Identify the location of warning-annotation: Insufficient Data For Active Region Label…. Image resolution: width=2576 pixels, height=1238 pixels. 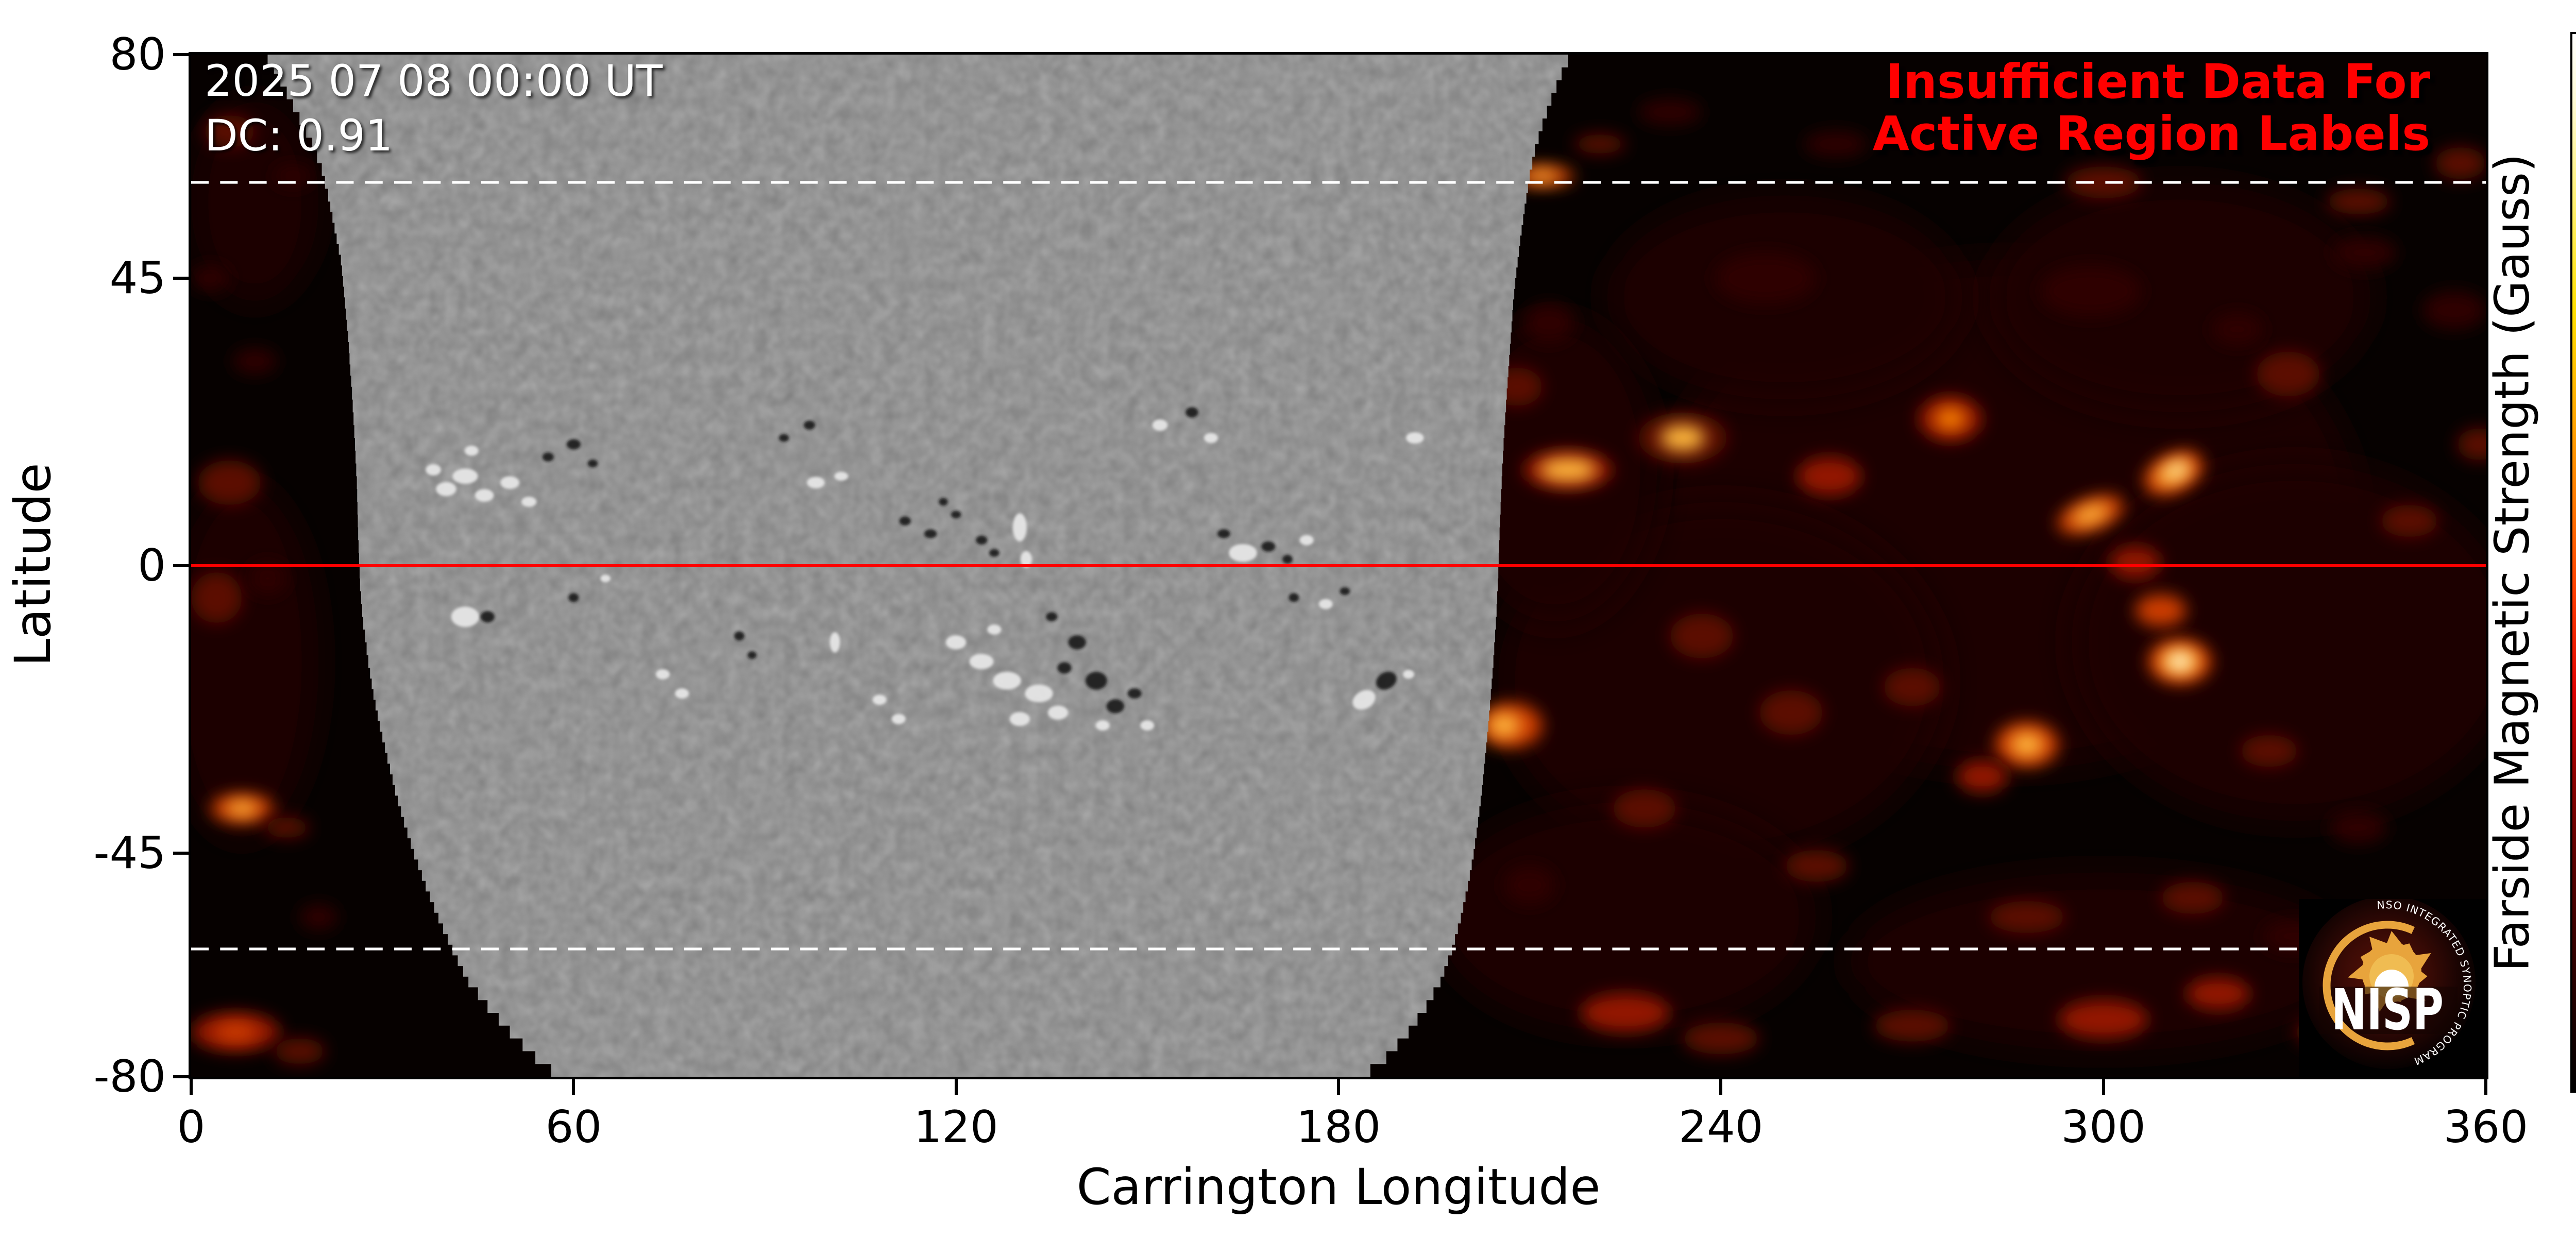
(2151, 107).